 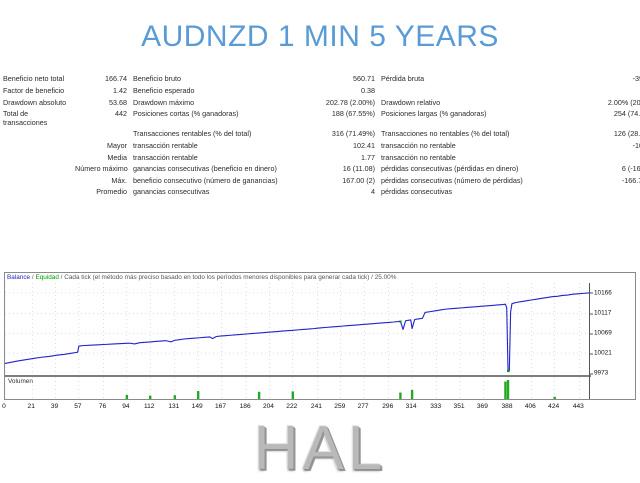 What do you see at coordinates (119, 180) in the screenshot?
I see `row-value-1: Máx.` at bounding box center [119, 180].